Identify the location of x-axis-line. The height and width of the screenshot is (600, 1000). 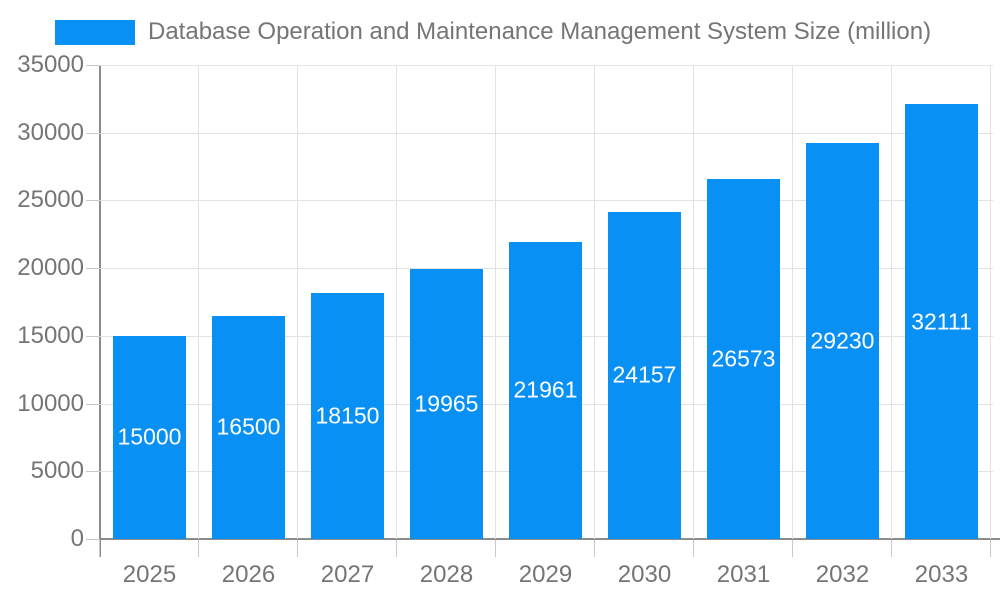
(549, 539).